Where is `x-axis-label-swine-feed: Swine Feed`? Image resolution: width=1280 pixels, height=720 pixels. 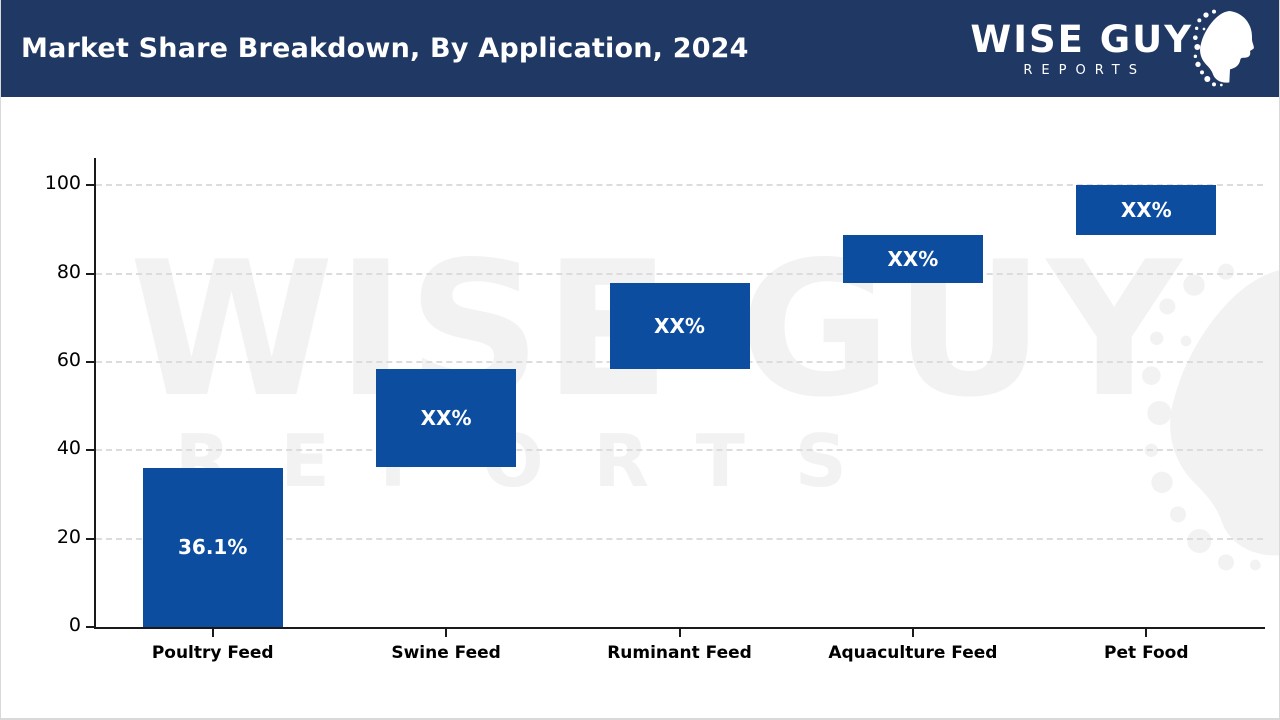
x-axis-label-swine-feed: Swine Feed is located at coordinates (446, 653).